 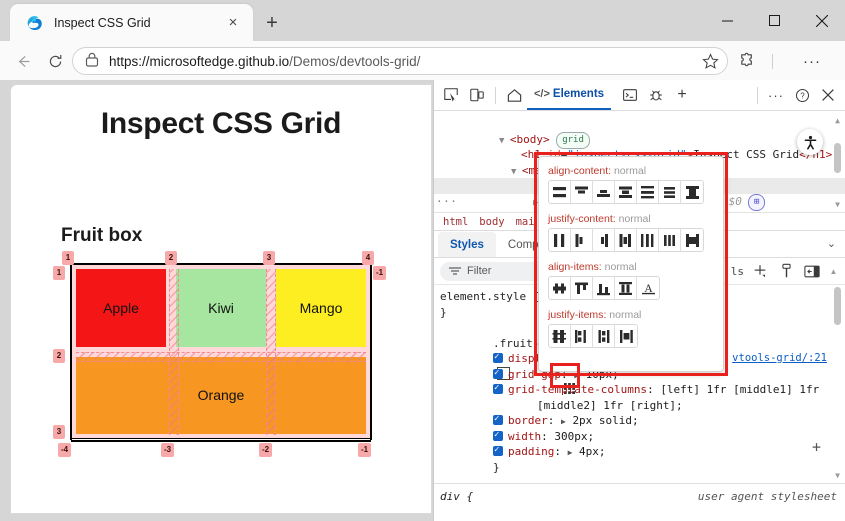 I want to click on justify-content-center-icon, so click(x=626, y=240).